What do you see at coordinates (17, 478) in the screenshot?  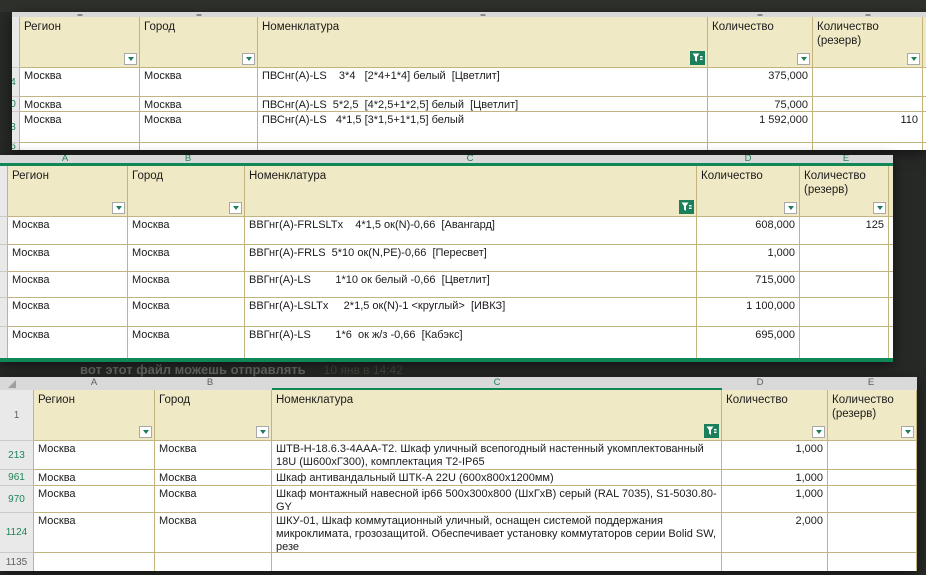 I see `row-number: 961` at bounding box center [17, 478].